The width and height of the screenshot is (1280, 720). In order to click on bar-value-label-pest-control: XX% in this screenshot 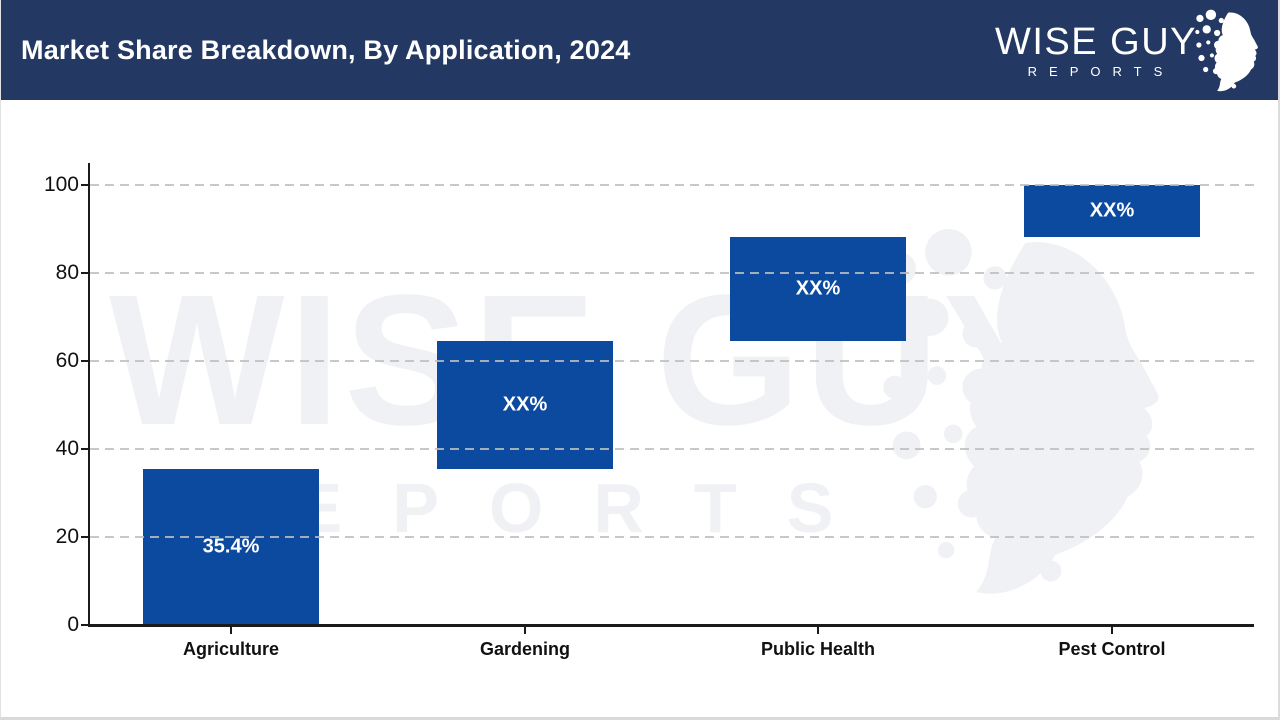, I will do `click(1112, 210)`.